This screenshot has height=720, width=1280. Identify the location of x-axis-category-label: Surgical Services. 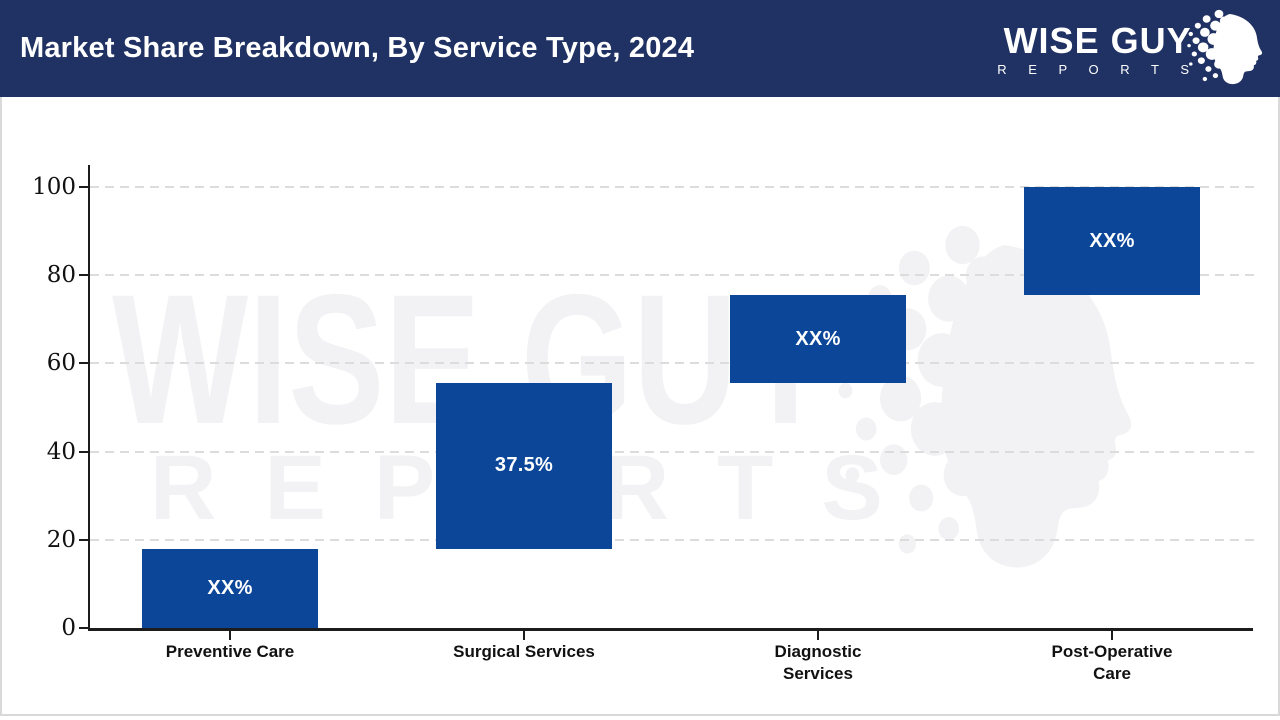
(524, 651).